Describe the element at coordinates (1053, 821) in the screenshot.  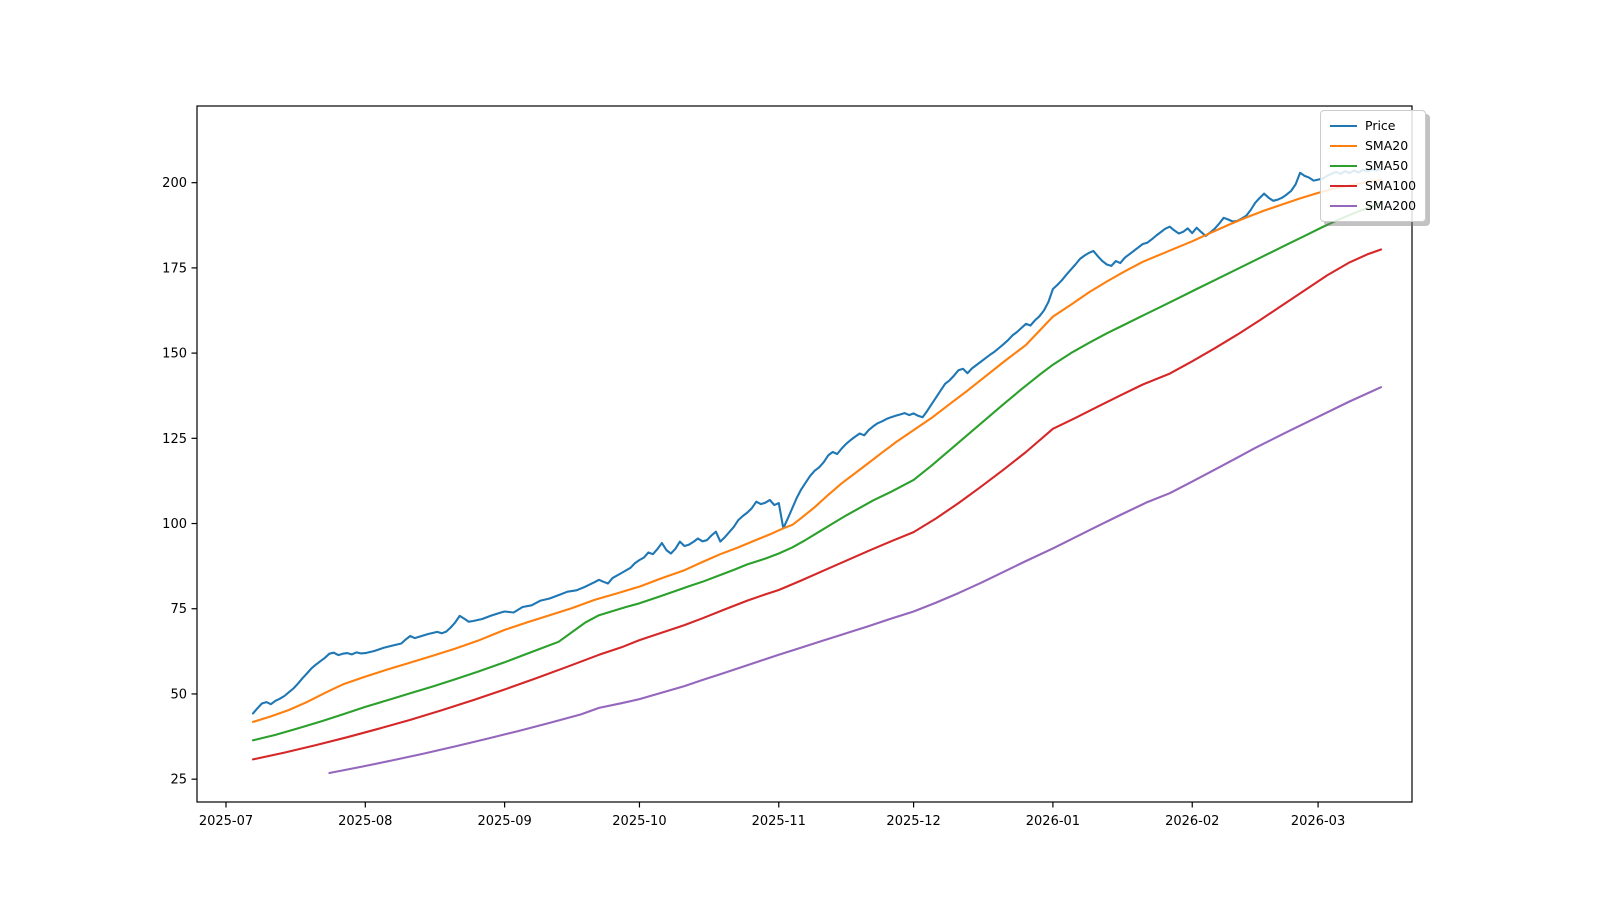
I see `x-tick-label: 2026-01` at that location.